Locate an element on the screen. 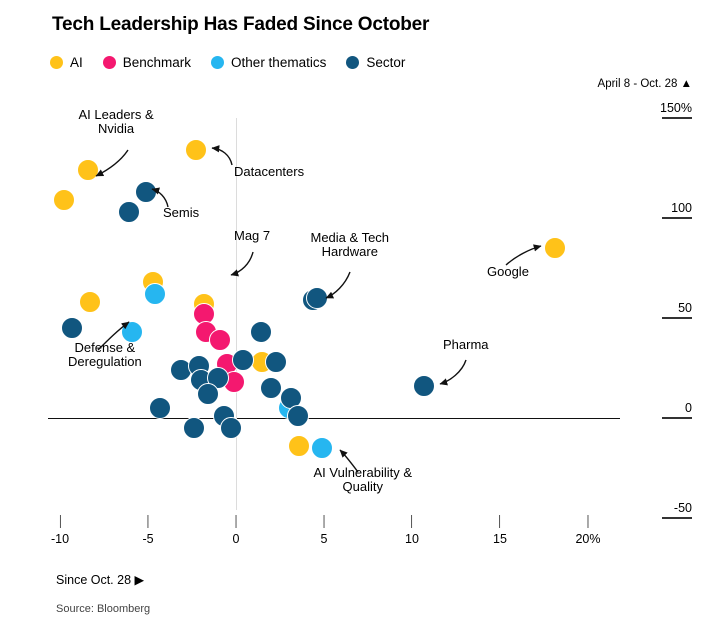 This screenshot has height=633, width=706. y-axis-note: April 8 - Oct. 28 ▲ is located at coordinates (644, 84).